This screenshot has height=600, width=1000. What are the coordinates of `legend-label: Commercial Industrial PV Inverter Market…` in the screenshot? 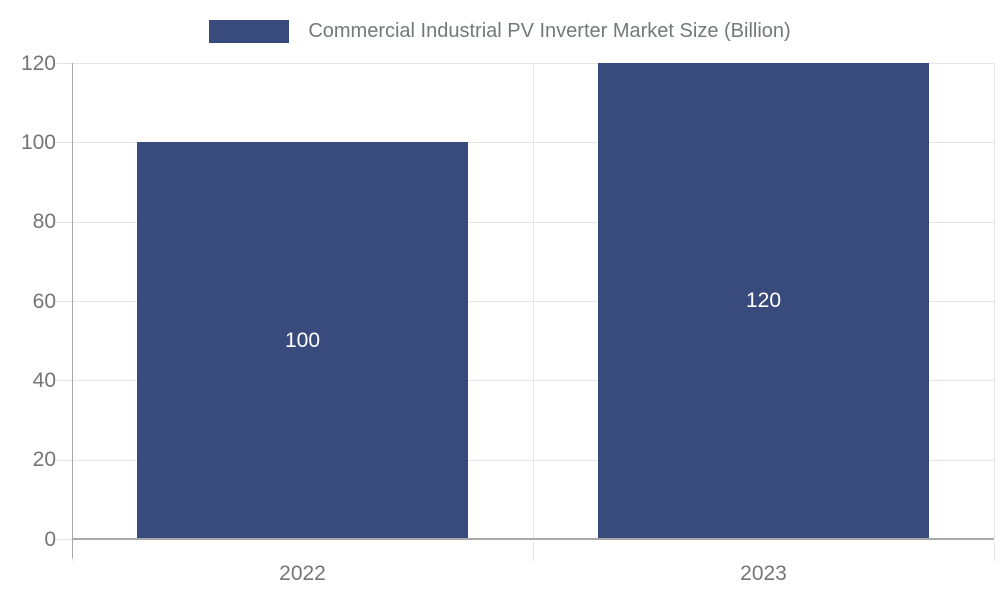 It's located at (549, 30).